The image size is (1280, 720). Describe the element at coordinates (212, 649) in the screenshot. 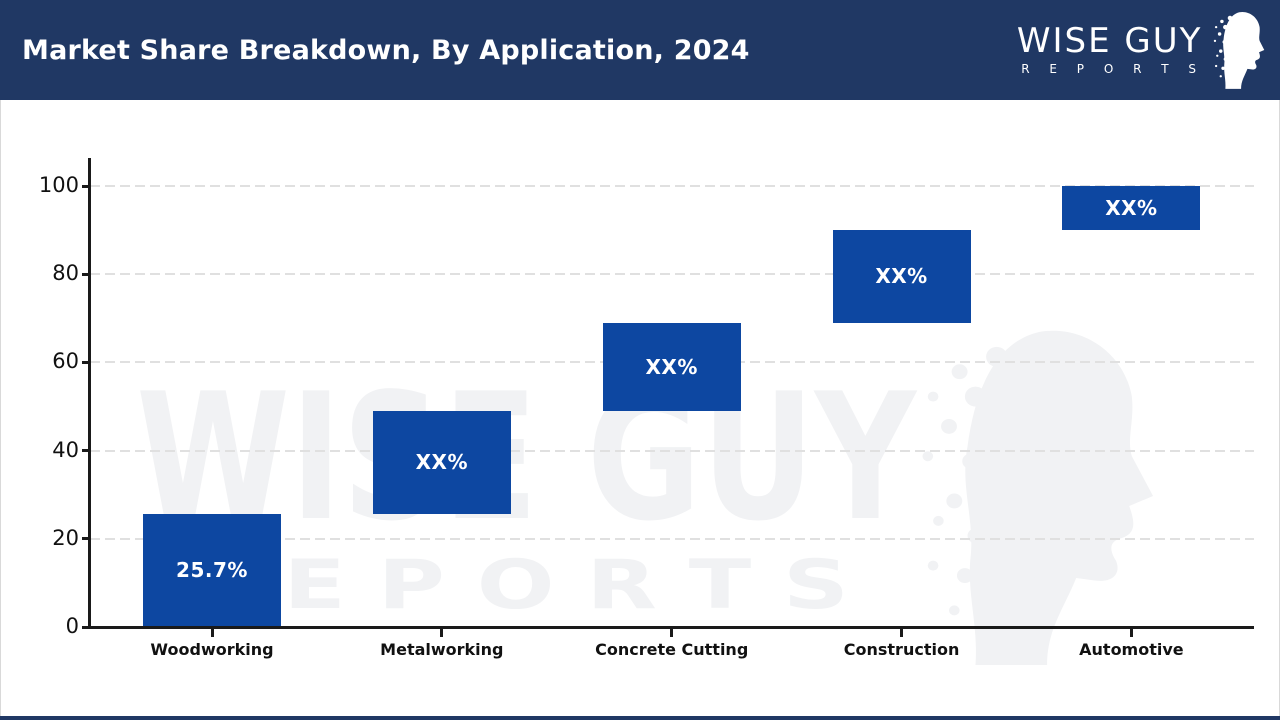

I see `x-category-label: Woodworking` at that location.